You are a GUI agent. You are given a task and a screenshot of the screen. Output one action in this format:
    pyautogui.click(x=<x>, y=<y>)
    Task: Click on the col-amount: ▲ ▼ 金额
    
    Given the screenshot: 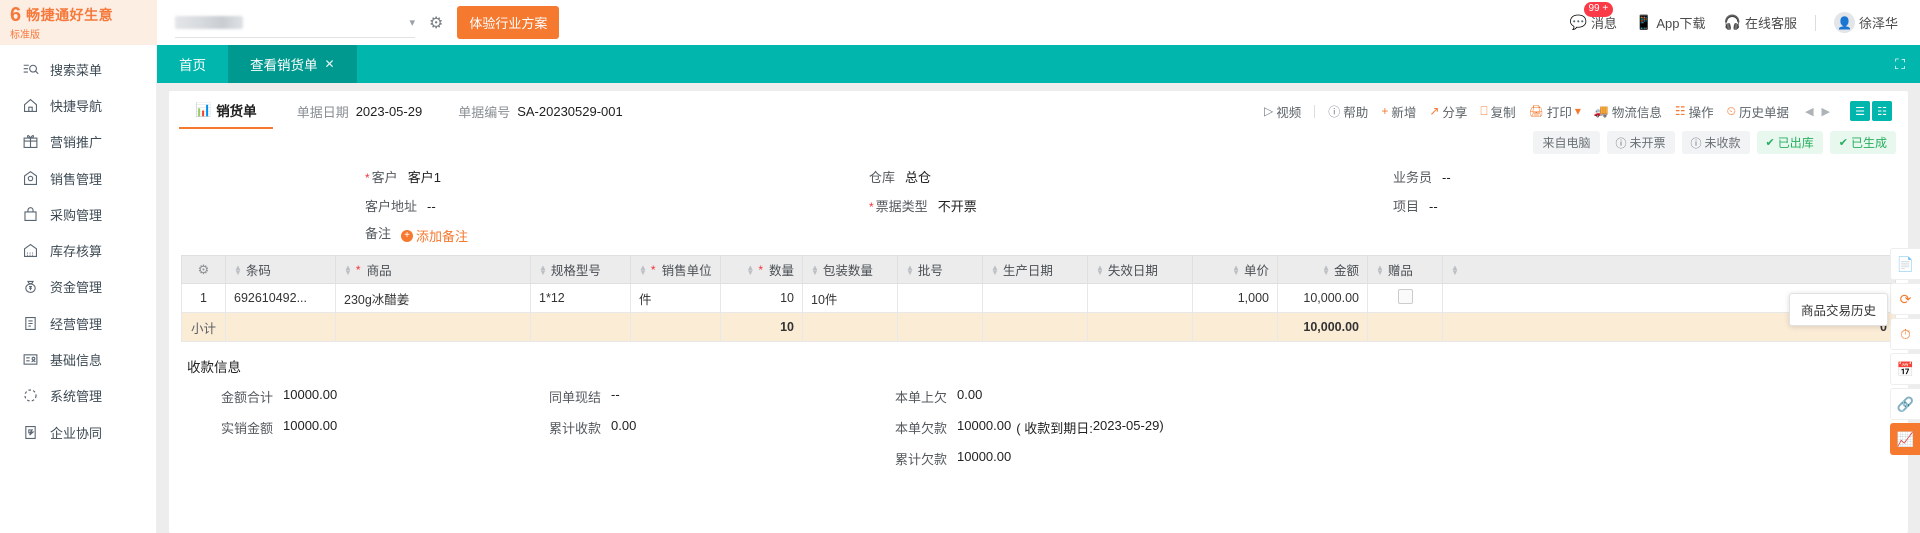 What is the action you would take?
    pyautogui.click(x=1322, y=269)
    